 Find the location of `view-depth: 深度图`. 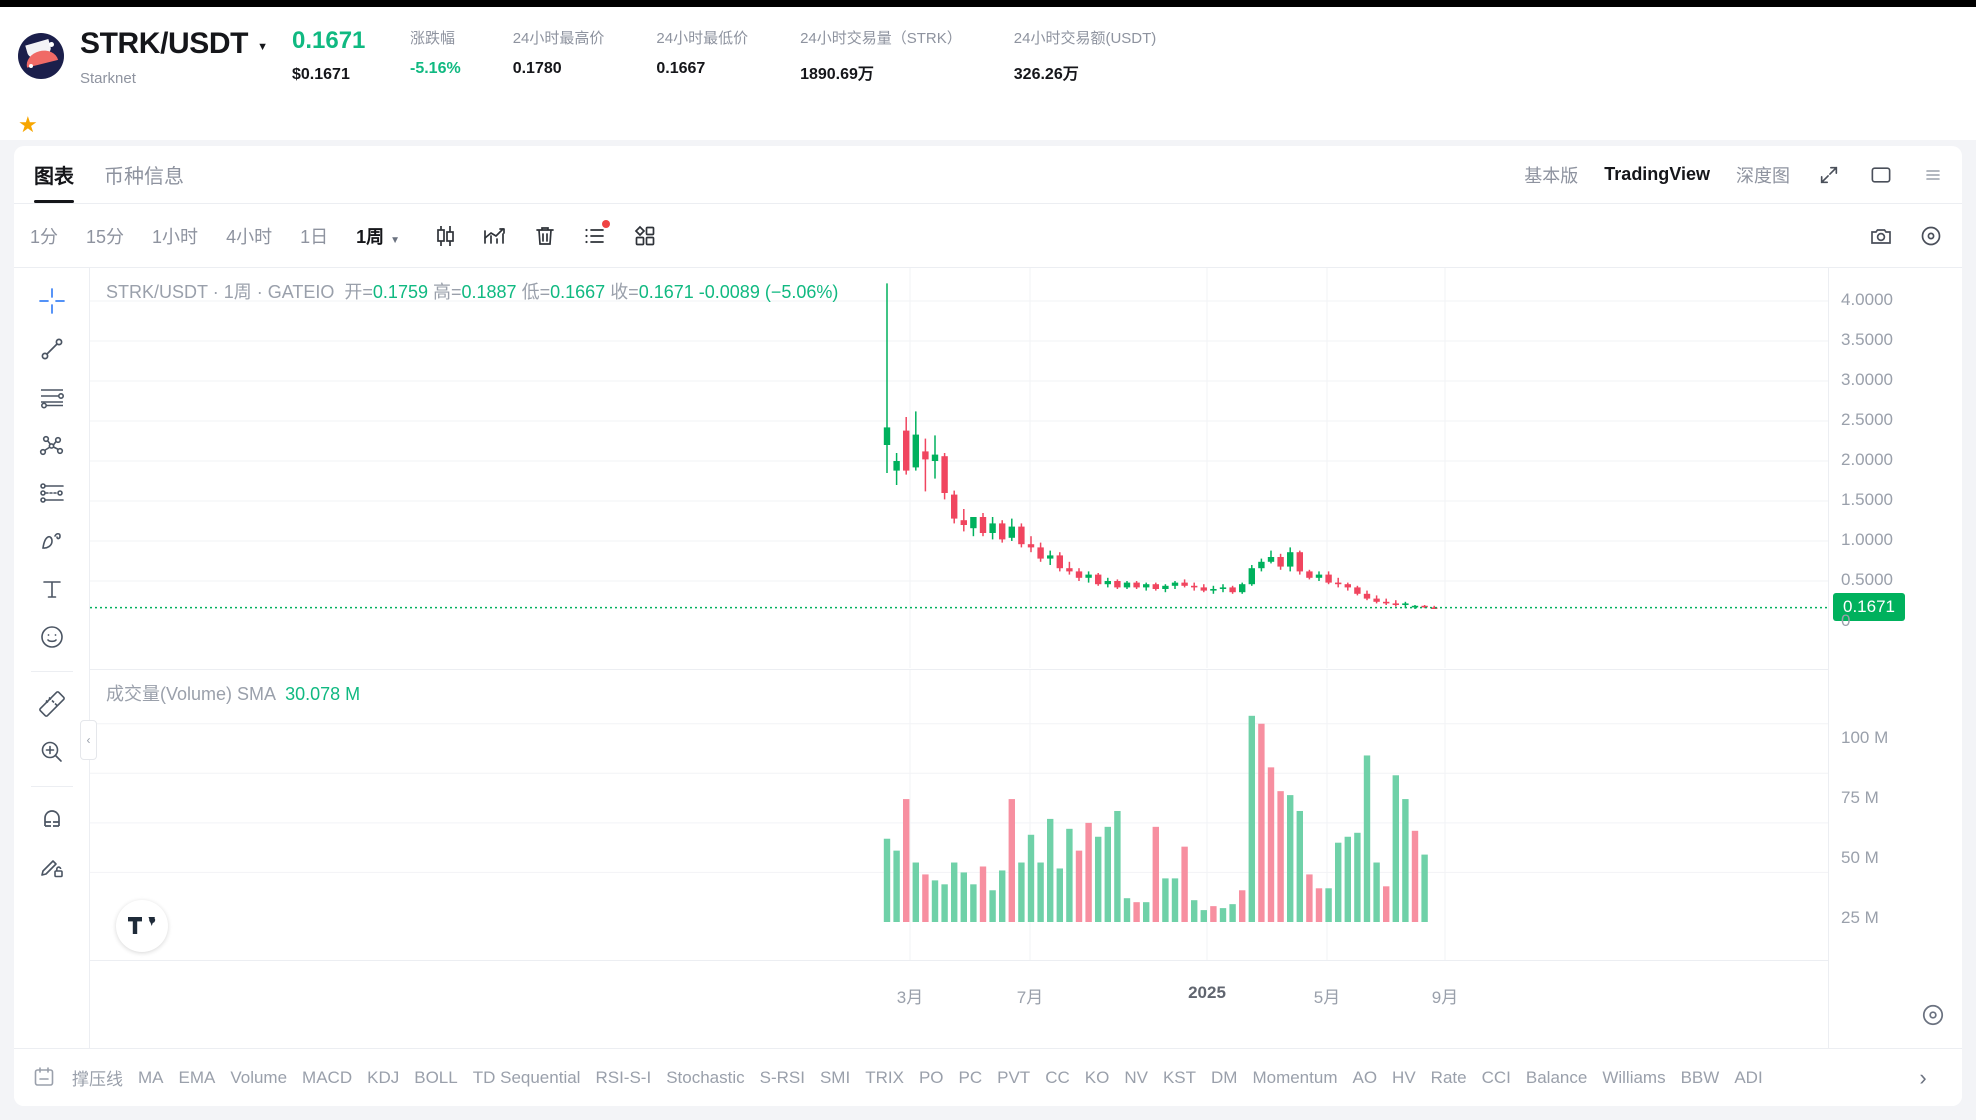

view-depth: 深度图 is located at coordinates (1763, 175).